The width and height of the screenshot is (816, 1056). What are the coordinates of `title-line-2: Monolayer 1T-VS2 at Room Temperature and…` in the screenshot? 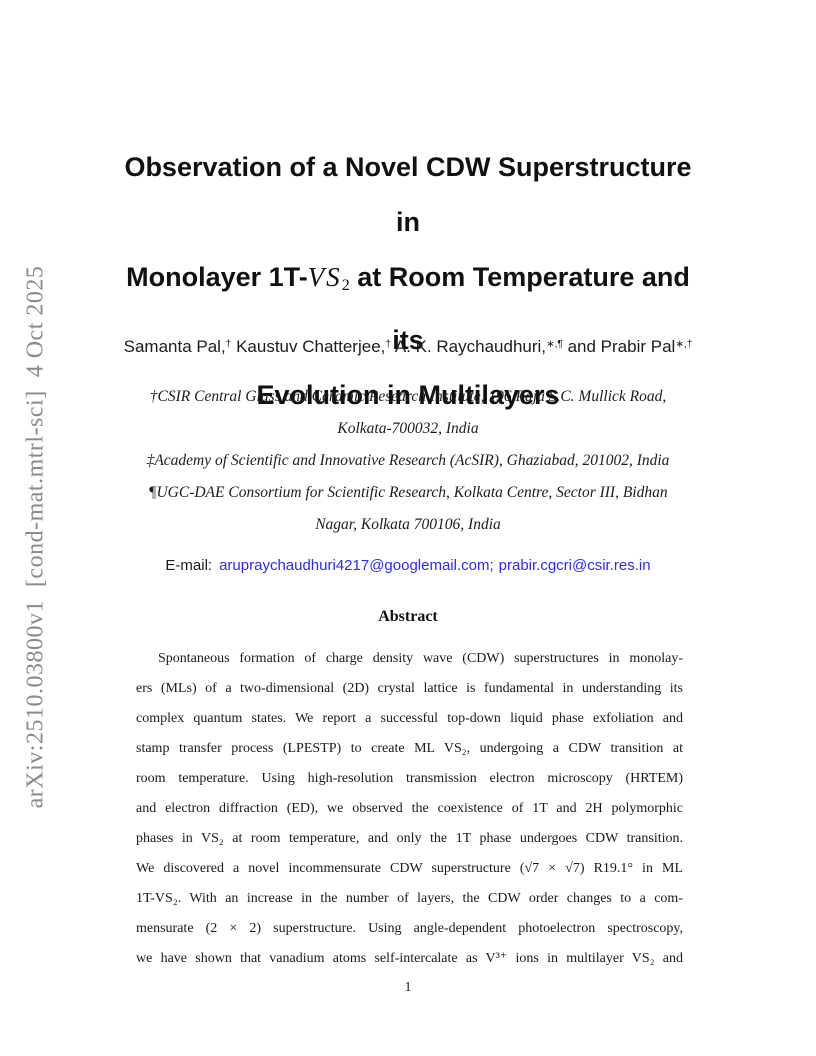 It's located at (408, 309).